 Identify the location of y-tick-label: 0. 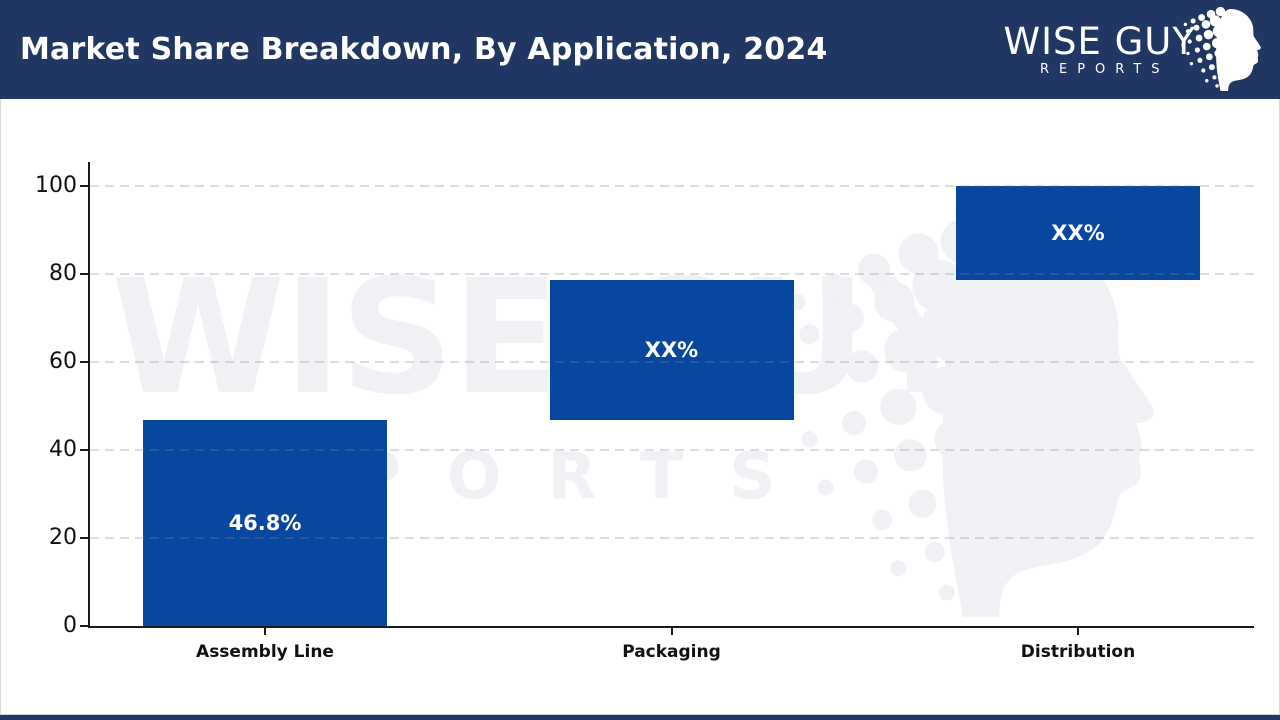
(70, 625).